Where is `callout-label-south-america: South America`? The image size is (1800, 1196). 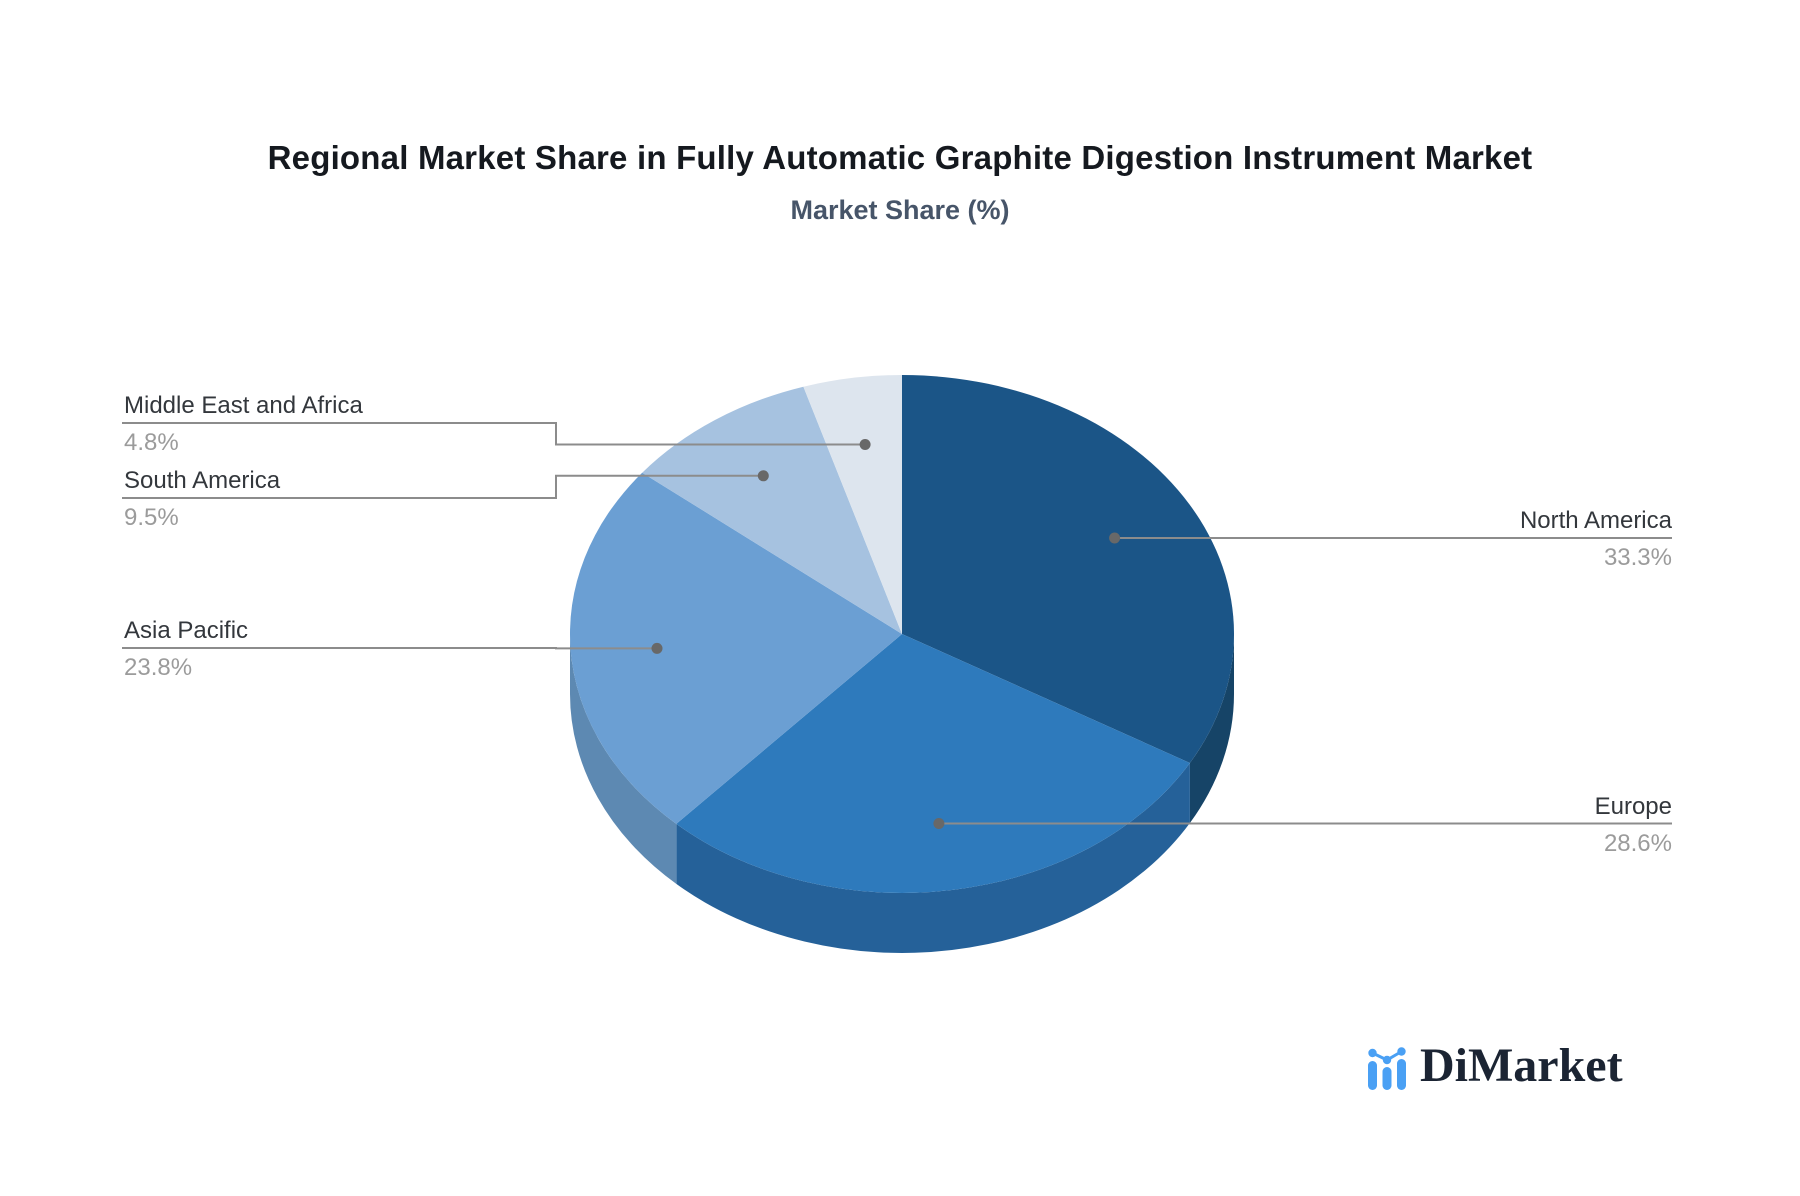
callout-label-south-america: South America is located at coordinates (202, 481).